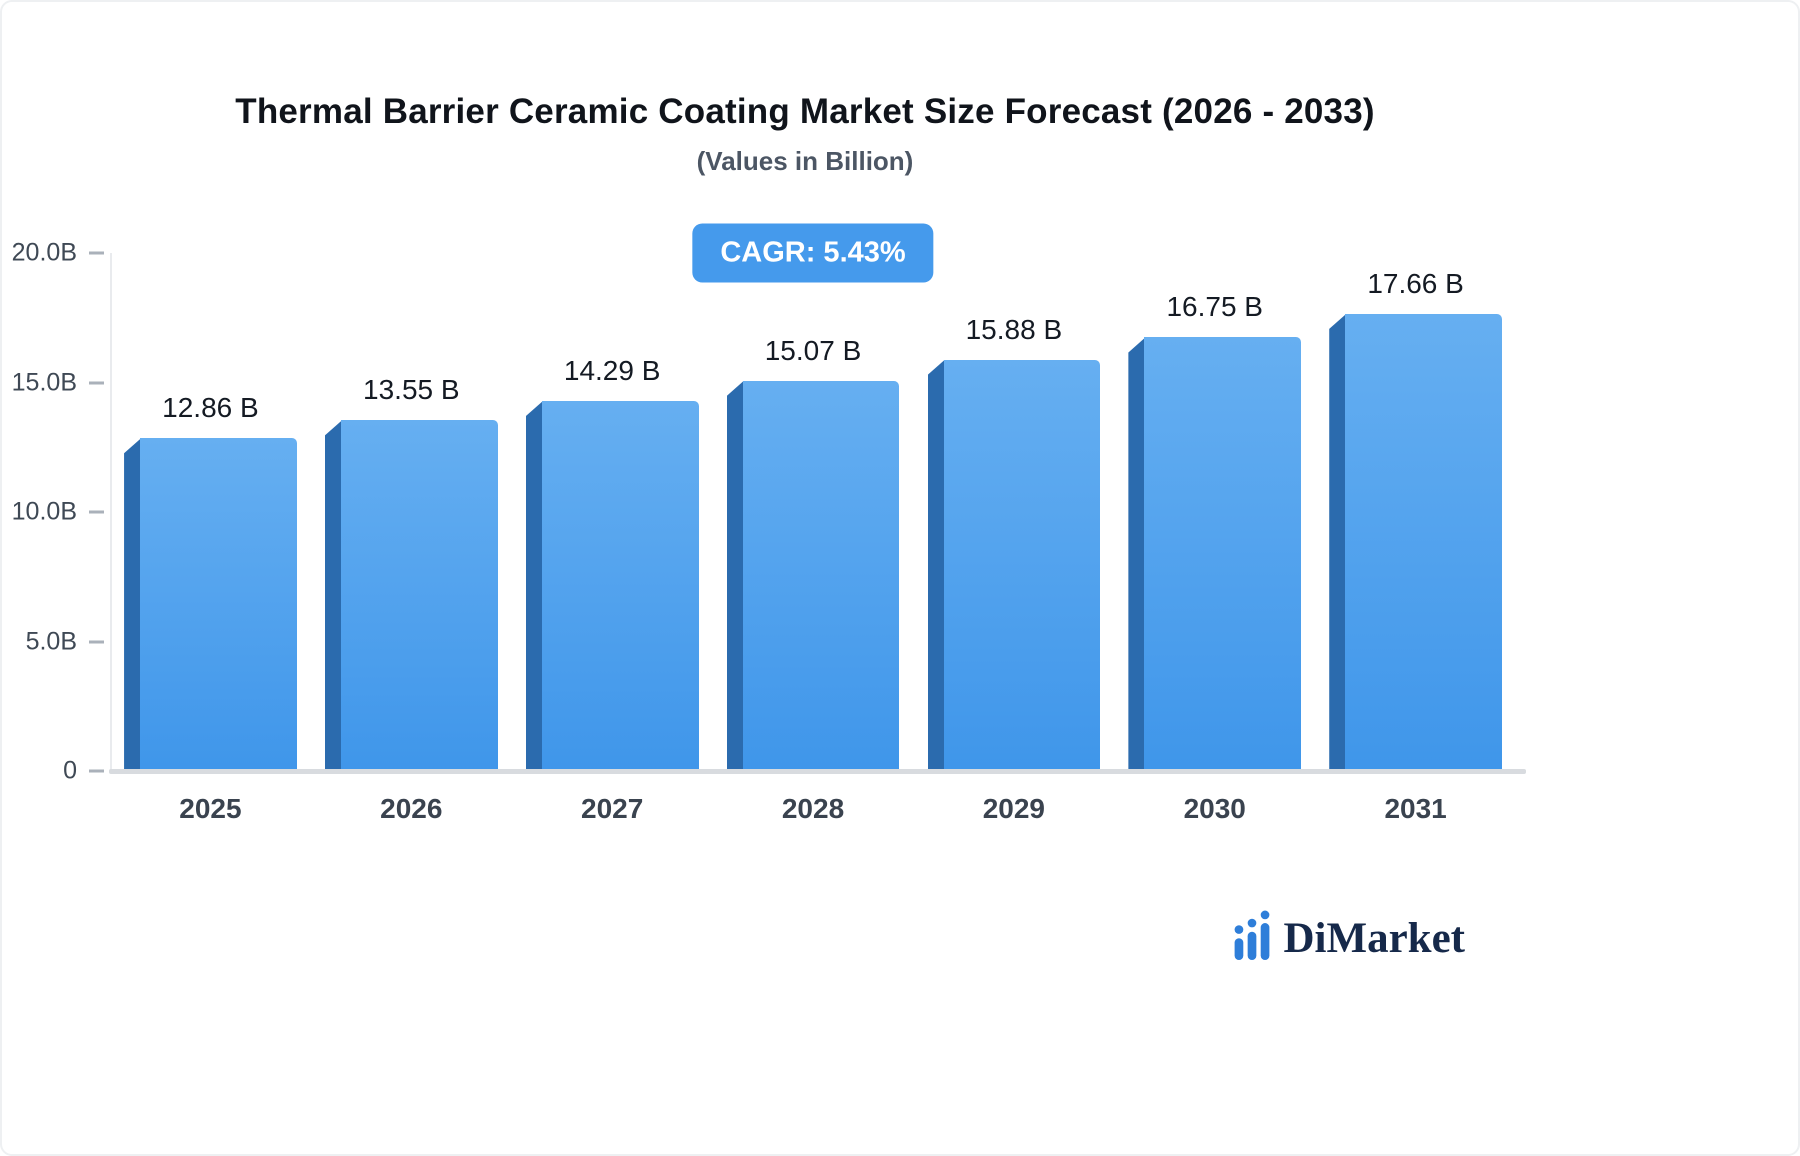  Describe the element at coordinates (1214, 307) in the screenshot. I see `bar-value-label: 16.75 B` at that location.